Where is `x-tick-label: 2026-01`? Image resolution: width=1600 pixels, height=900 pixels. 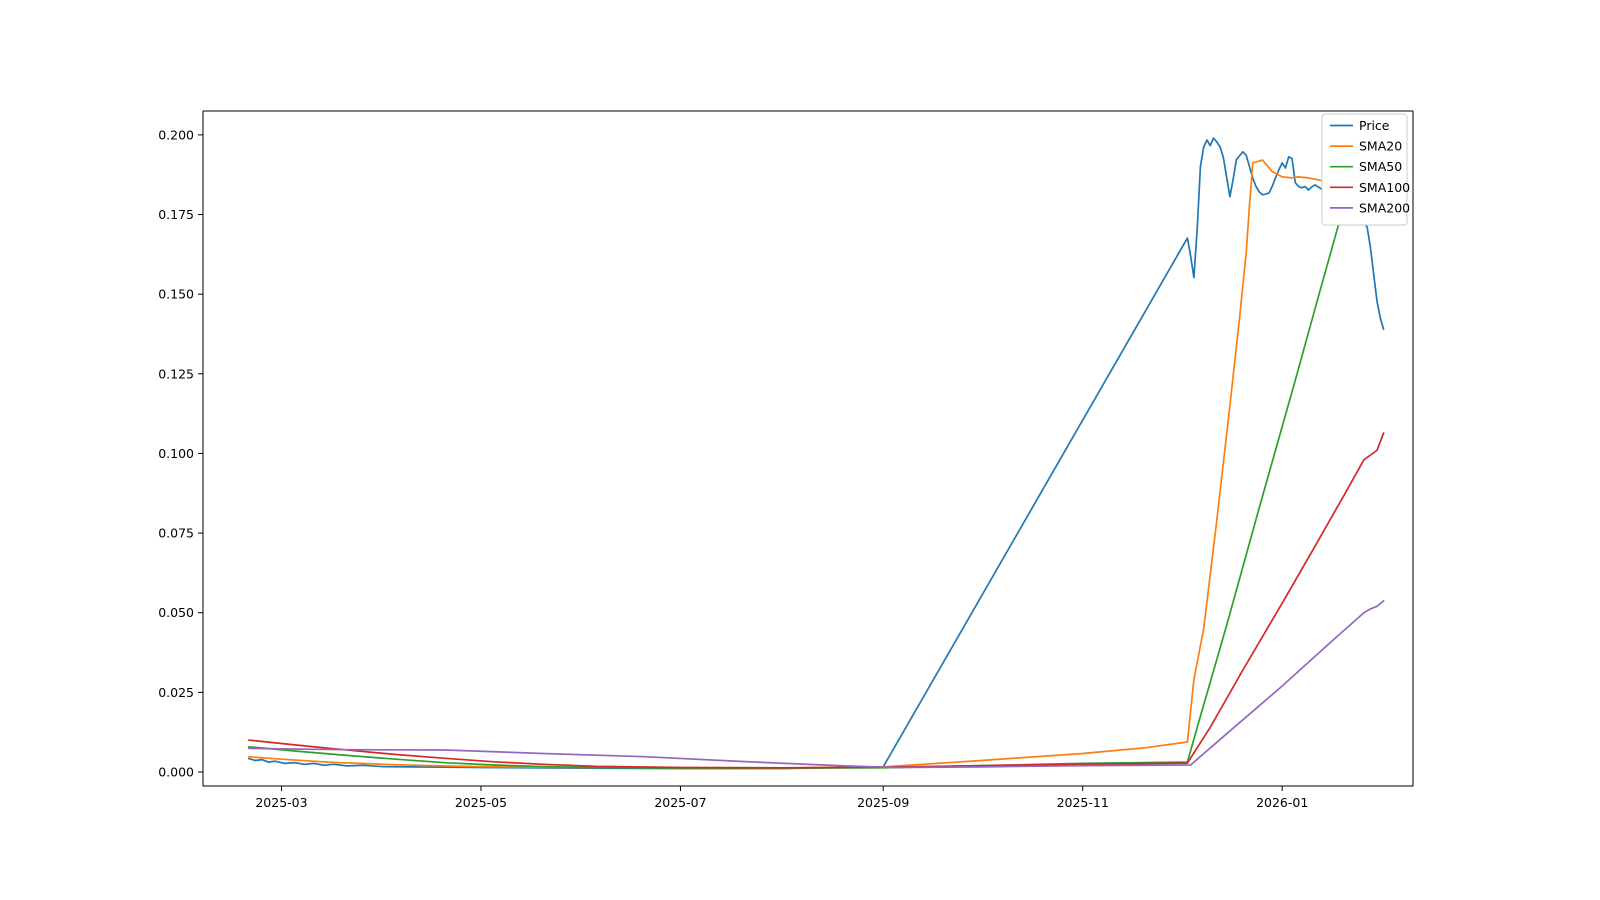
x-tick-label: 2026-01 is located at coordinates (1282, 802).